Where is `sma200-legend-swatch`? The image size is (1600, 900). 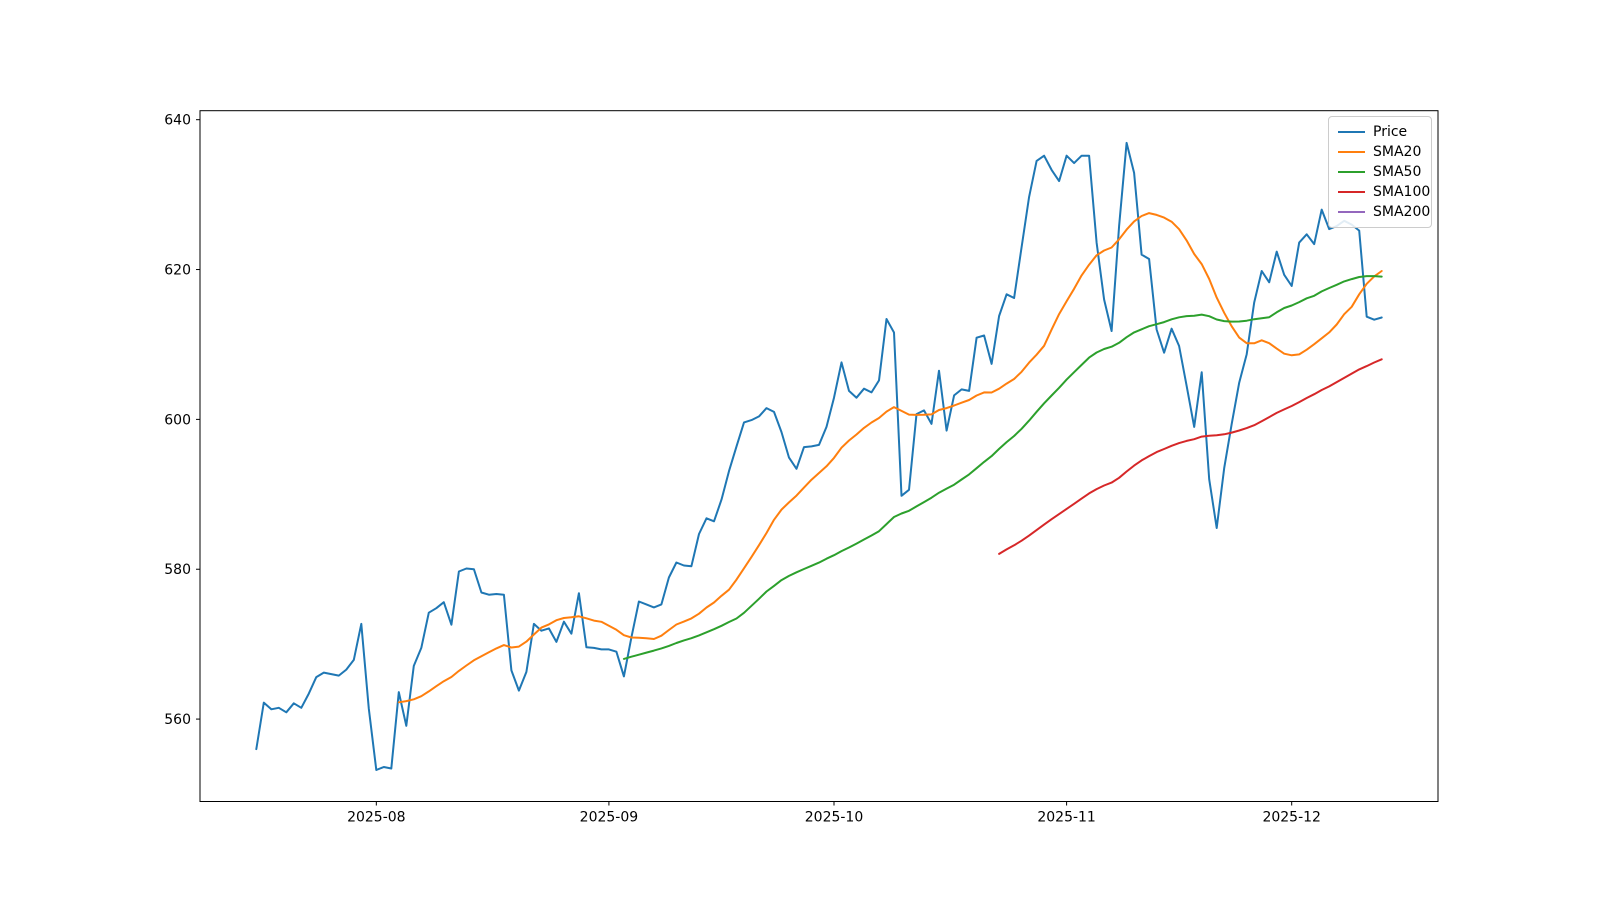 sma200-legend-swatch is located at coordinates (1351, 212).